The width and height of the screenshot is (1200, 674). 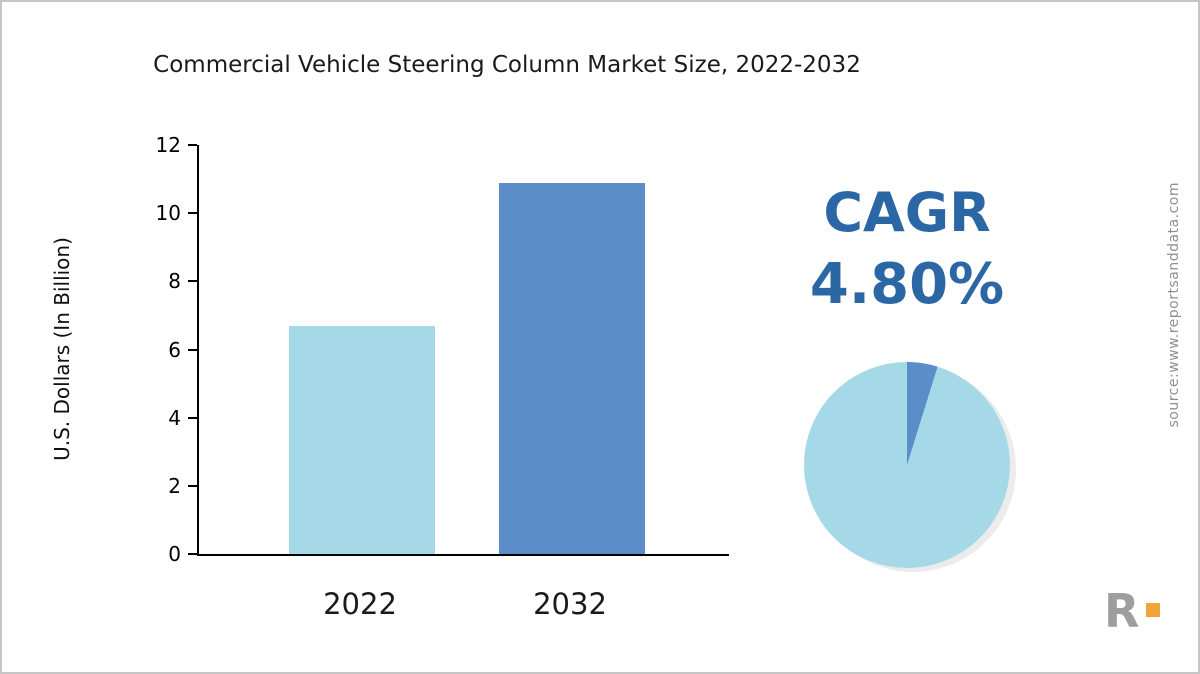 What do you see at coordinates (1122, 611) in the screenshot?
I see `logo-letter: R` at bounding box center [1122, 611].